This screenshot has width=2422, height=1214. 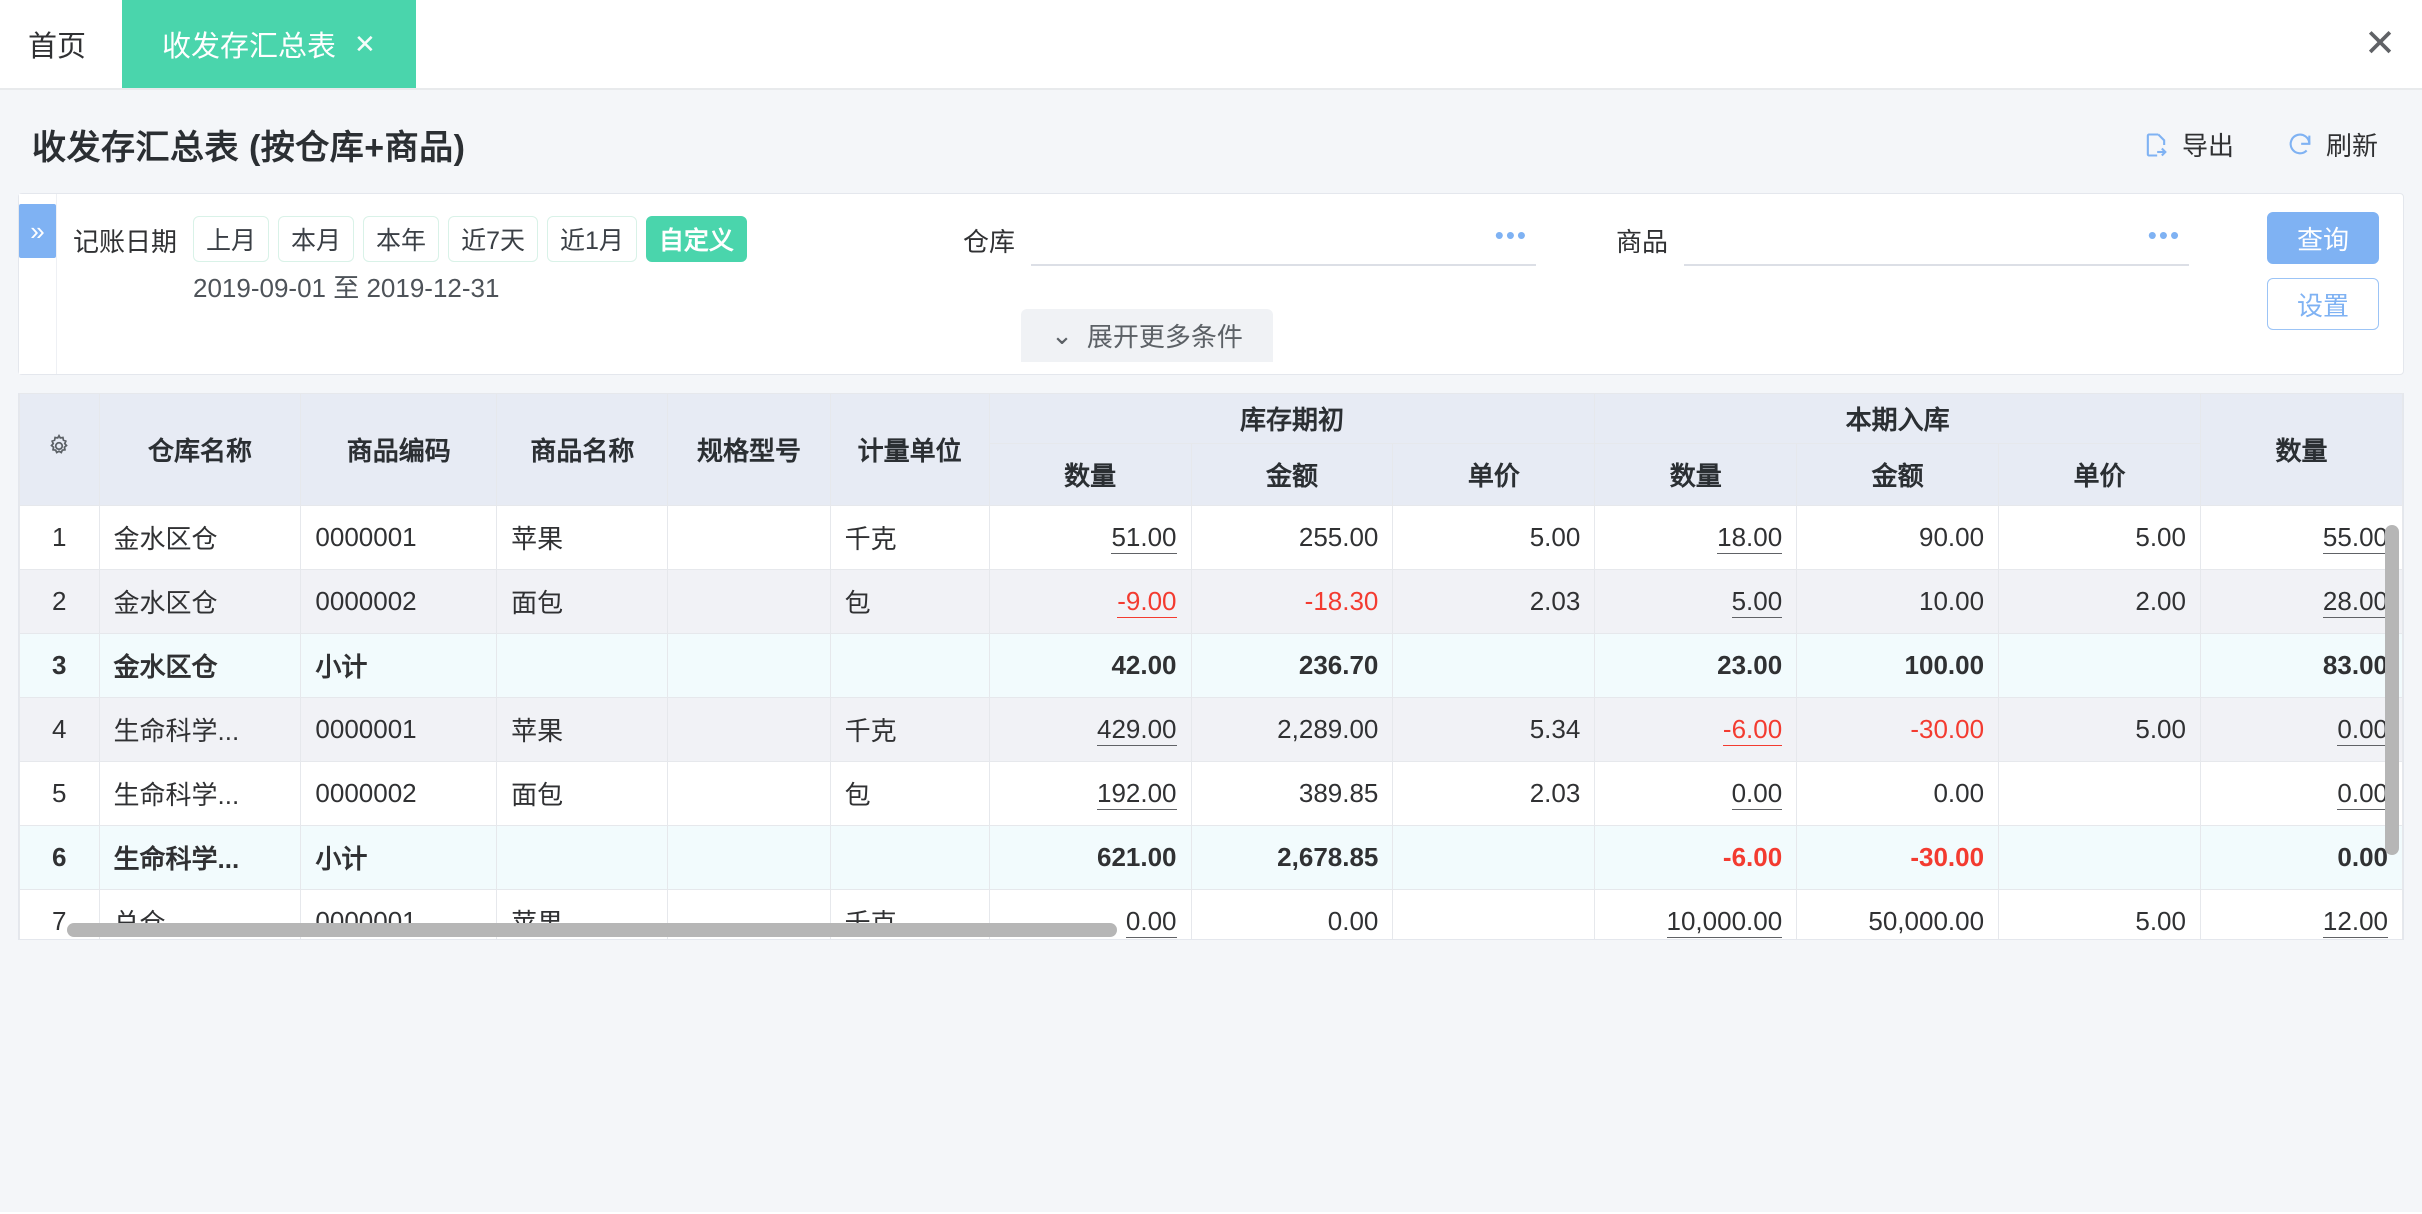 I want to click on cell-unit: 千克, so click(x=909, y=729).